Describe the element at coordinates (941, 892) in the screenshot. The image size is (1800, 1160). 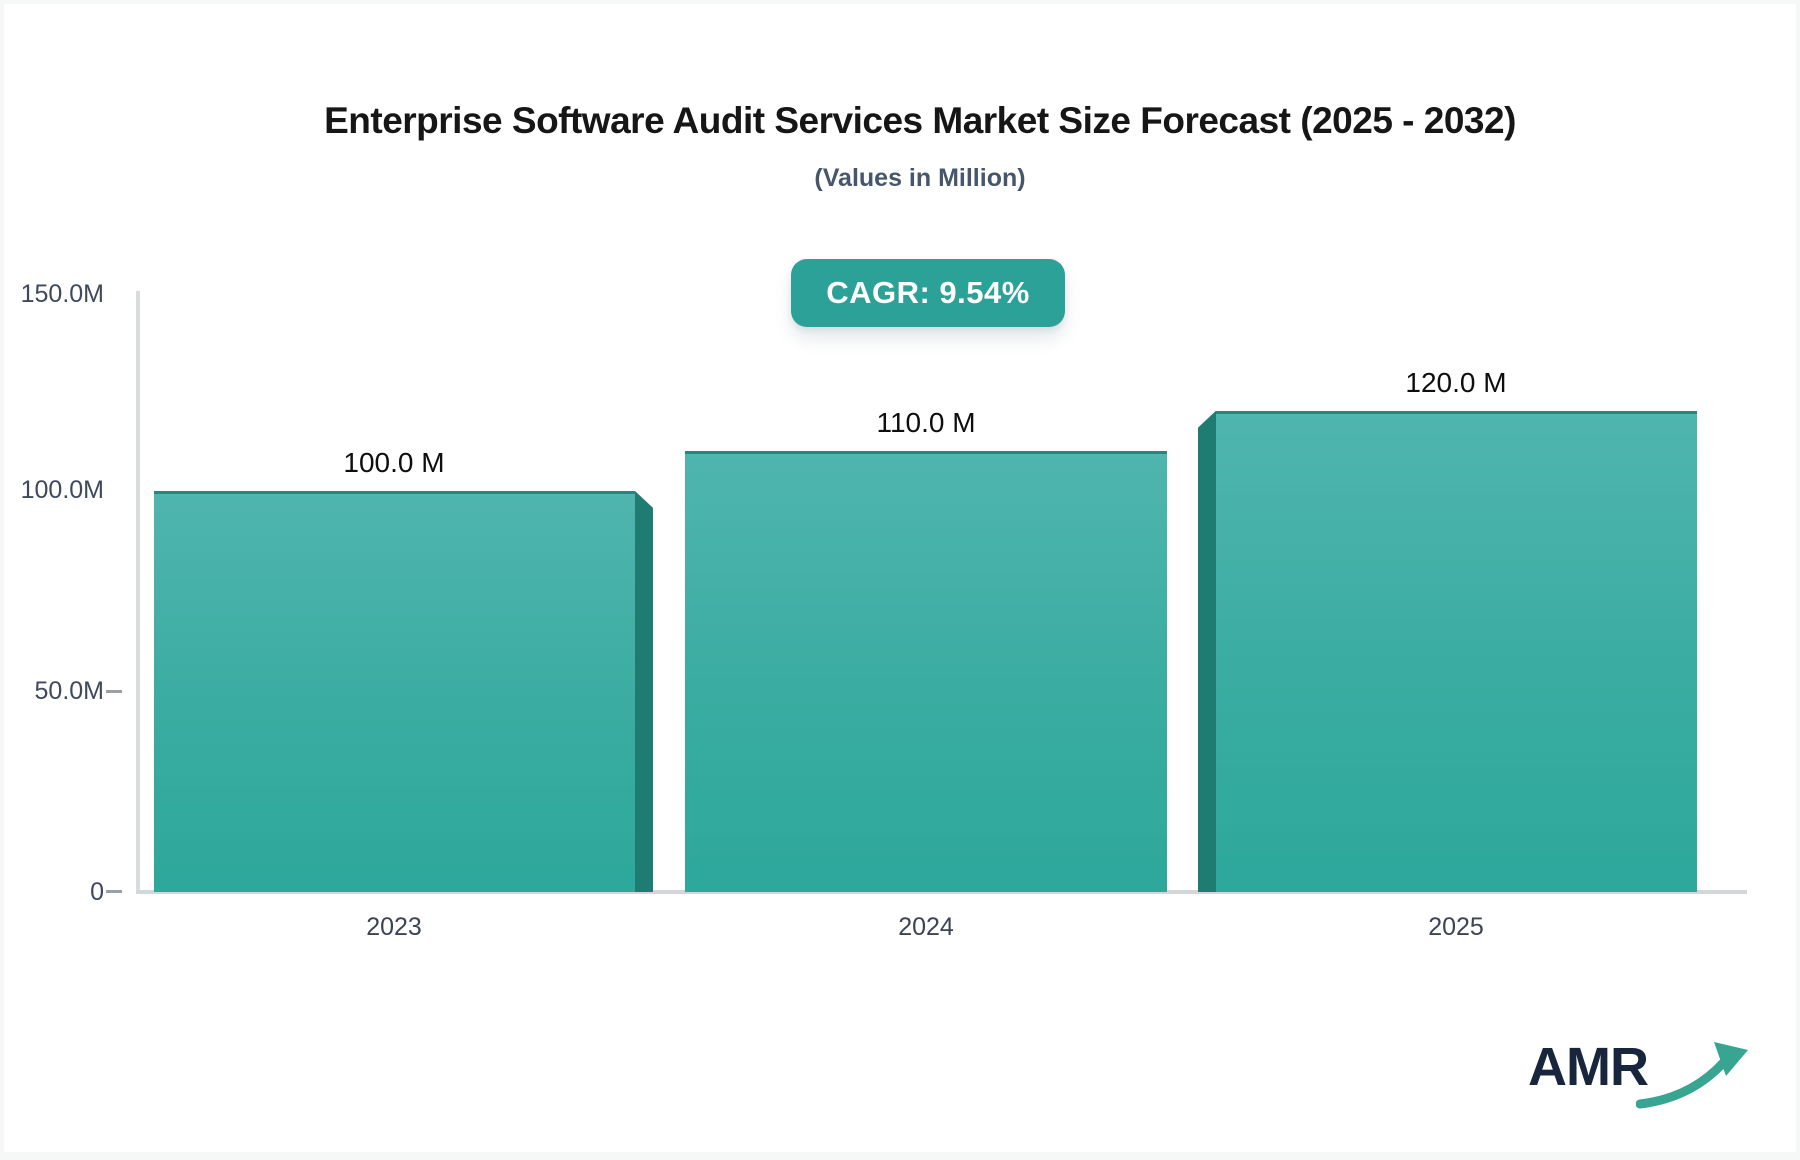
I see `x-axis-line` at that location.